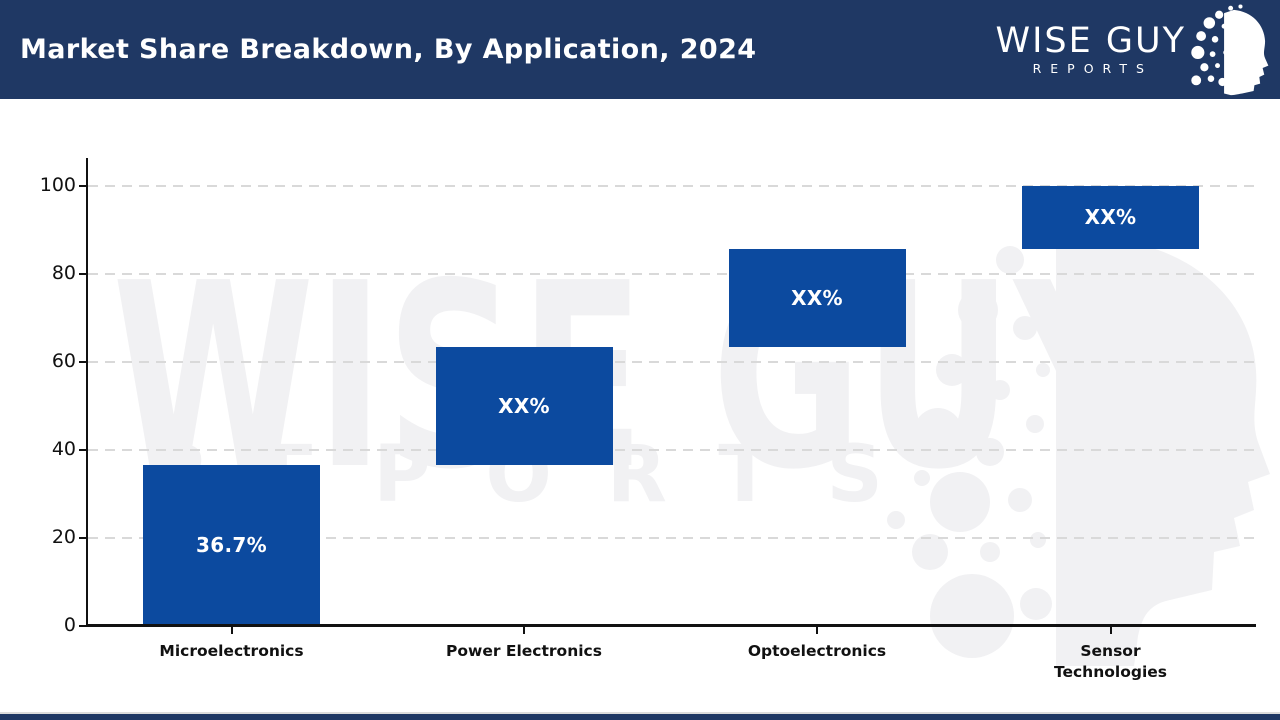  What do you see at coordinates (63, 449) in the screenshot?
I see `y-tick-label: 40` at bounding box center [63, 449].